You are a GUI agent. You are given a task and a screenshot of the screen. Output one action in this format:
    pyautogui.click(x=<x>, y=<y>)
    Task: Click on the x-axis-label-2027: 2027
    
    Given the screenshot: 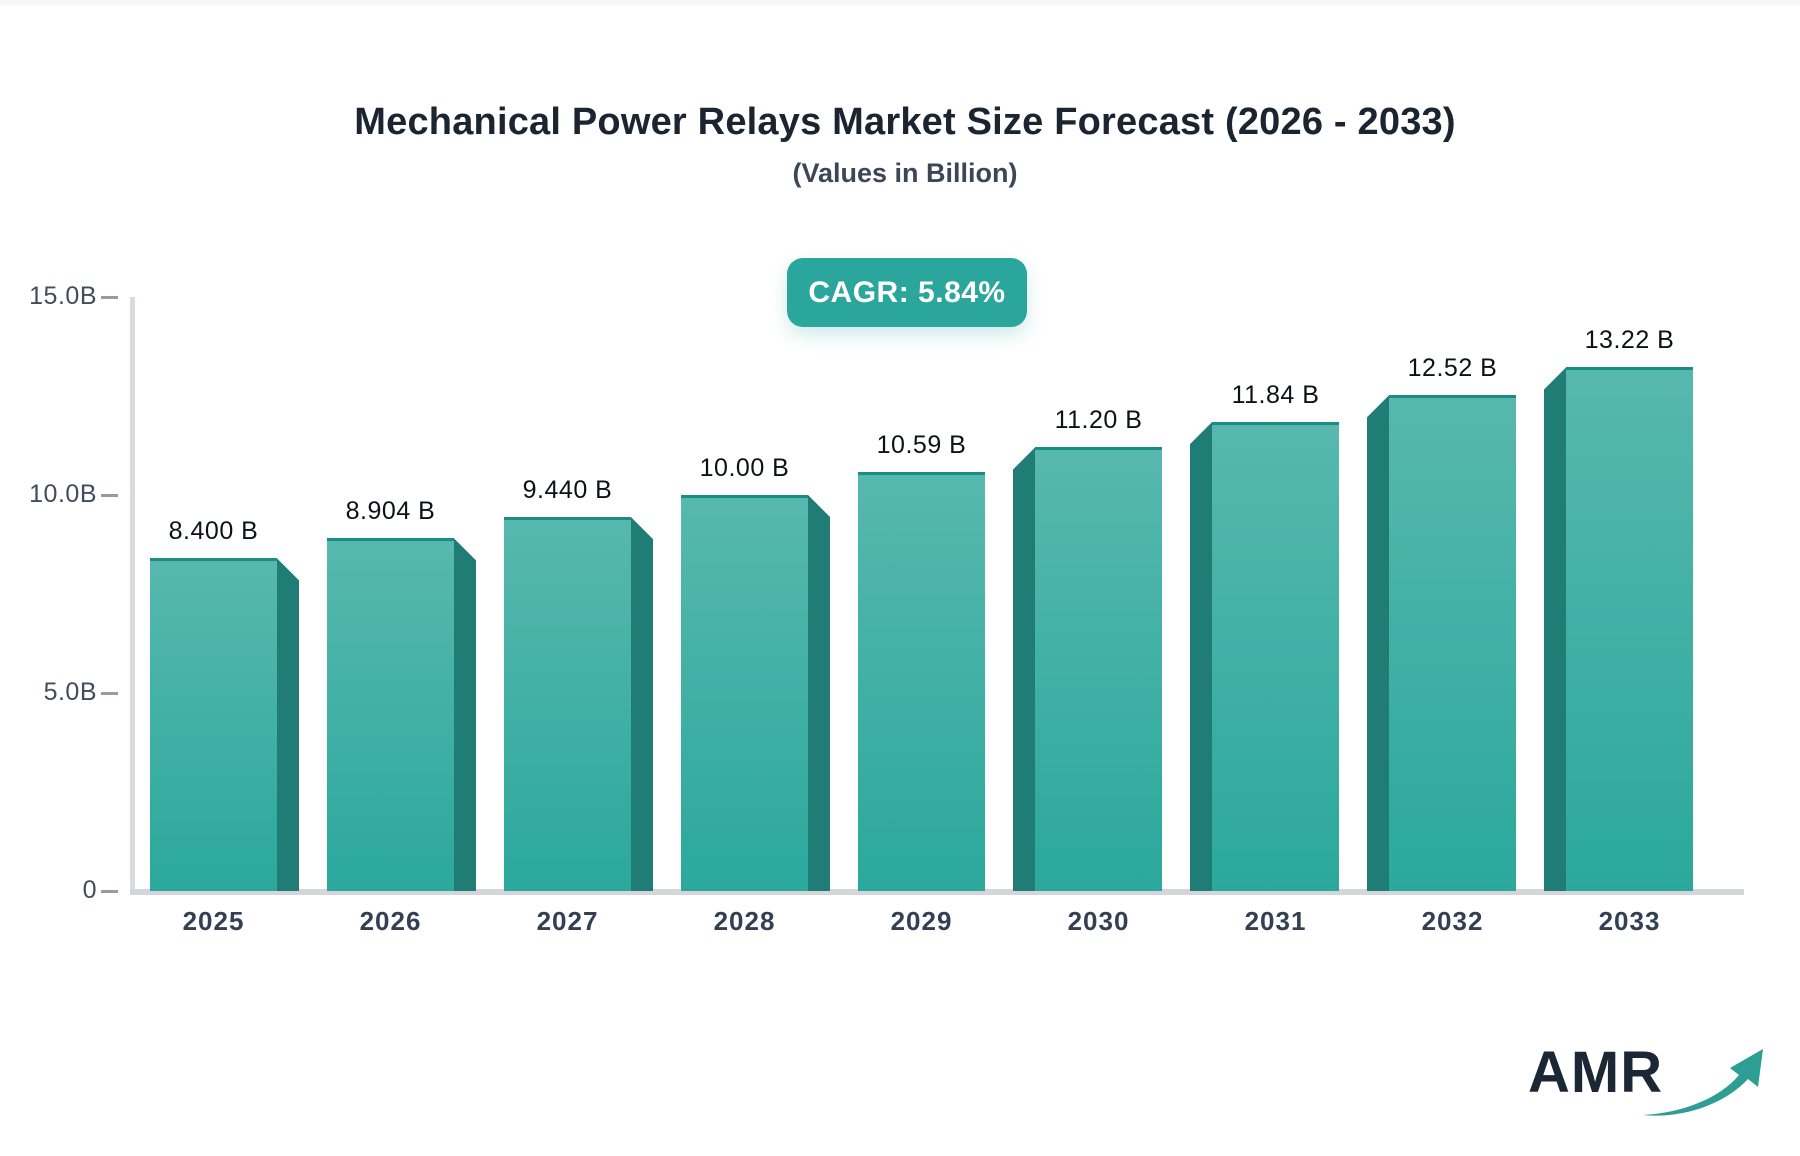 What is the action you would take?
    pyautogui.click(x=567, y=921)
    